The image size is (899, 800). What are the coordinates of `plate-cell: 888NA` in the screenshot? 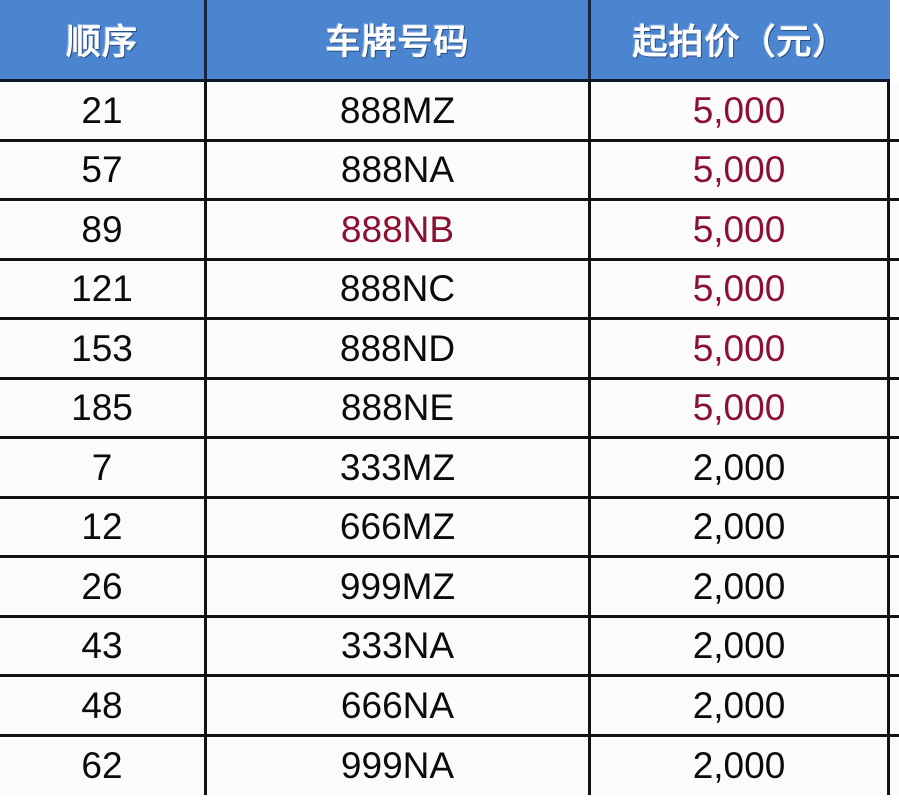 It's located at (399, 169).